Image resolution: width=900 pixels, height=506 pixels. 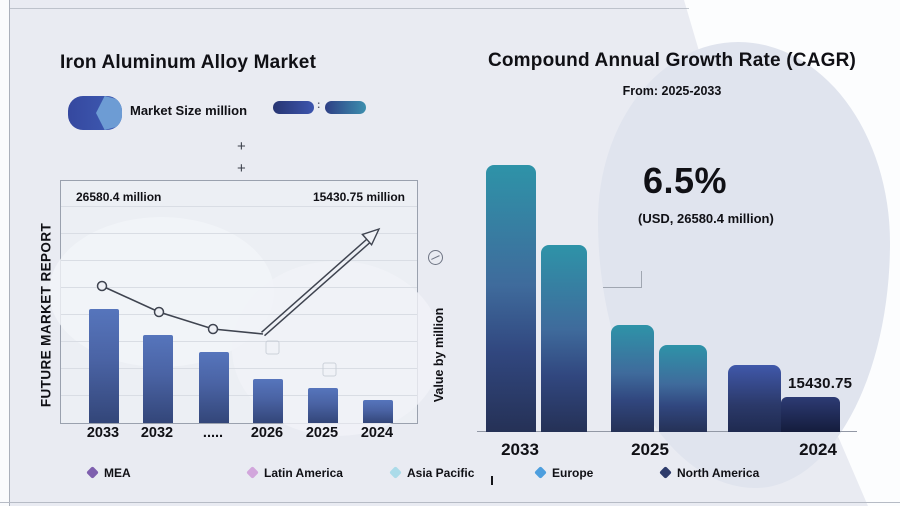 I want to click on bar-2033, so click(x=104, y=366).